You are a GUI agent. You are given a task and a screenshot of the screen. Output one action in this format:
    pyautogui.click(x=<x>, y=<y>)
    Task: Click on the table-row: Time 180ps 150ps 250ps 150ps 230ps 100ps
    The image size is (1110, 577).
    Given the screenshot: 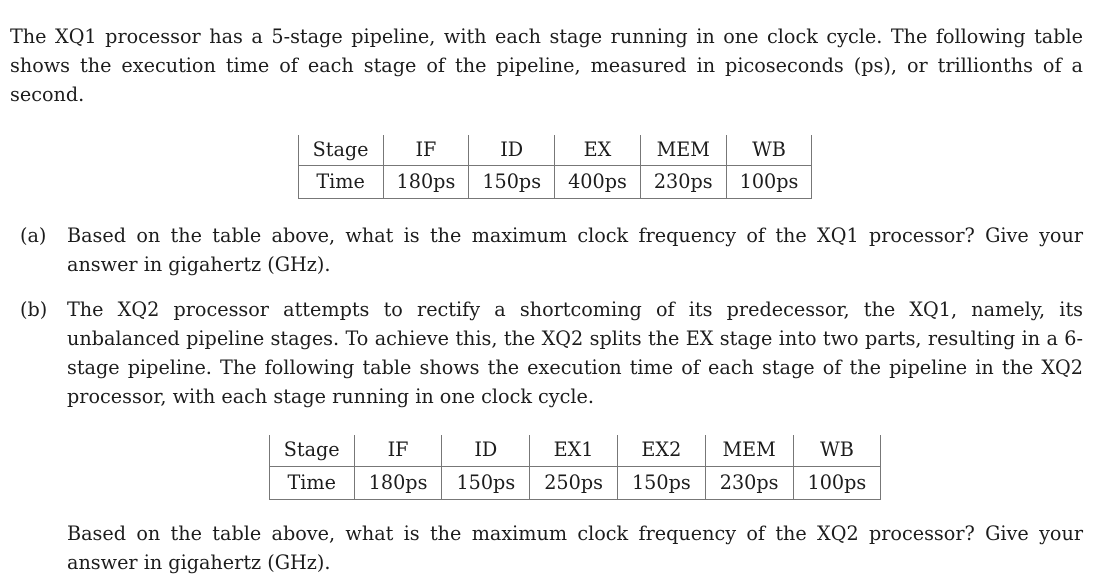 What is the action you would take?
    pyautogui.click(x=575, y=483)
    